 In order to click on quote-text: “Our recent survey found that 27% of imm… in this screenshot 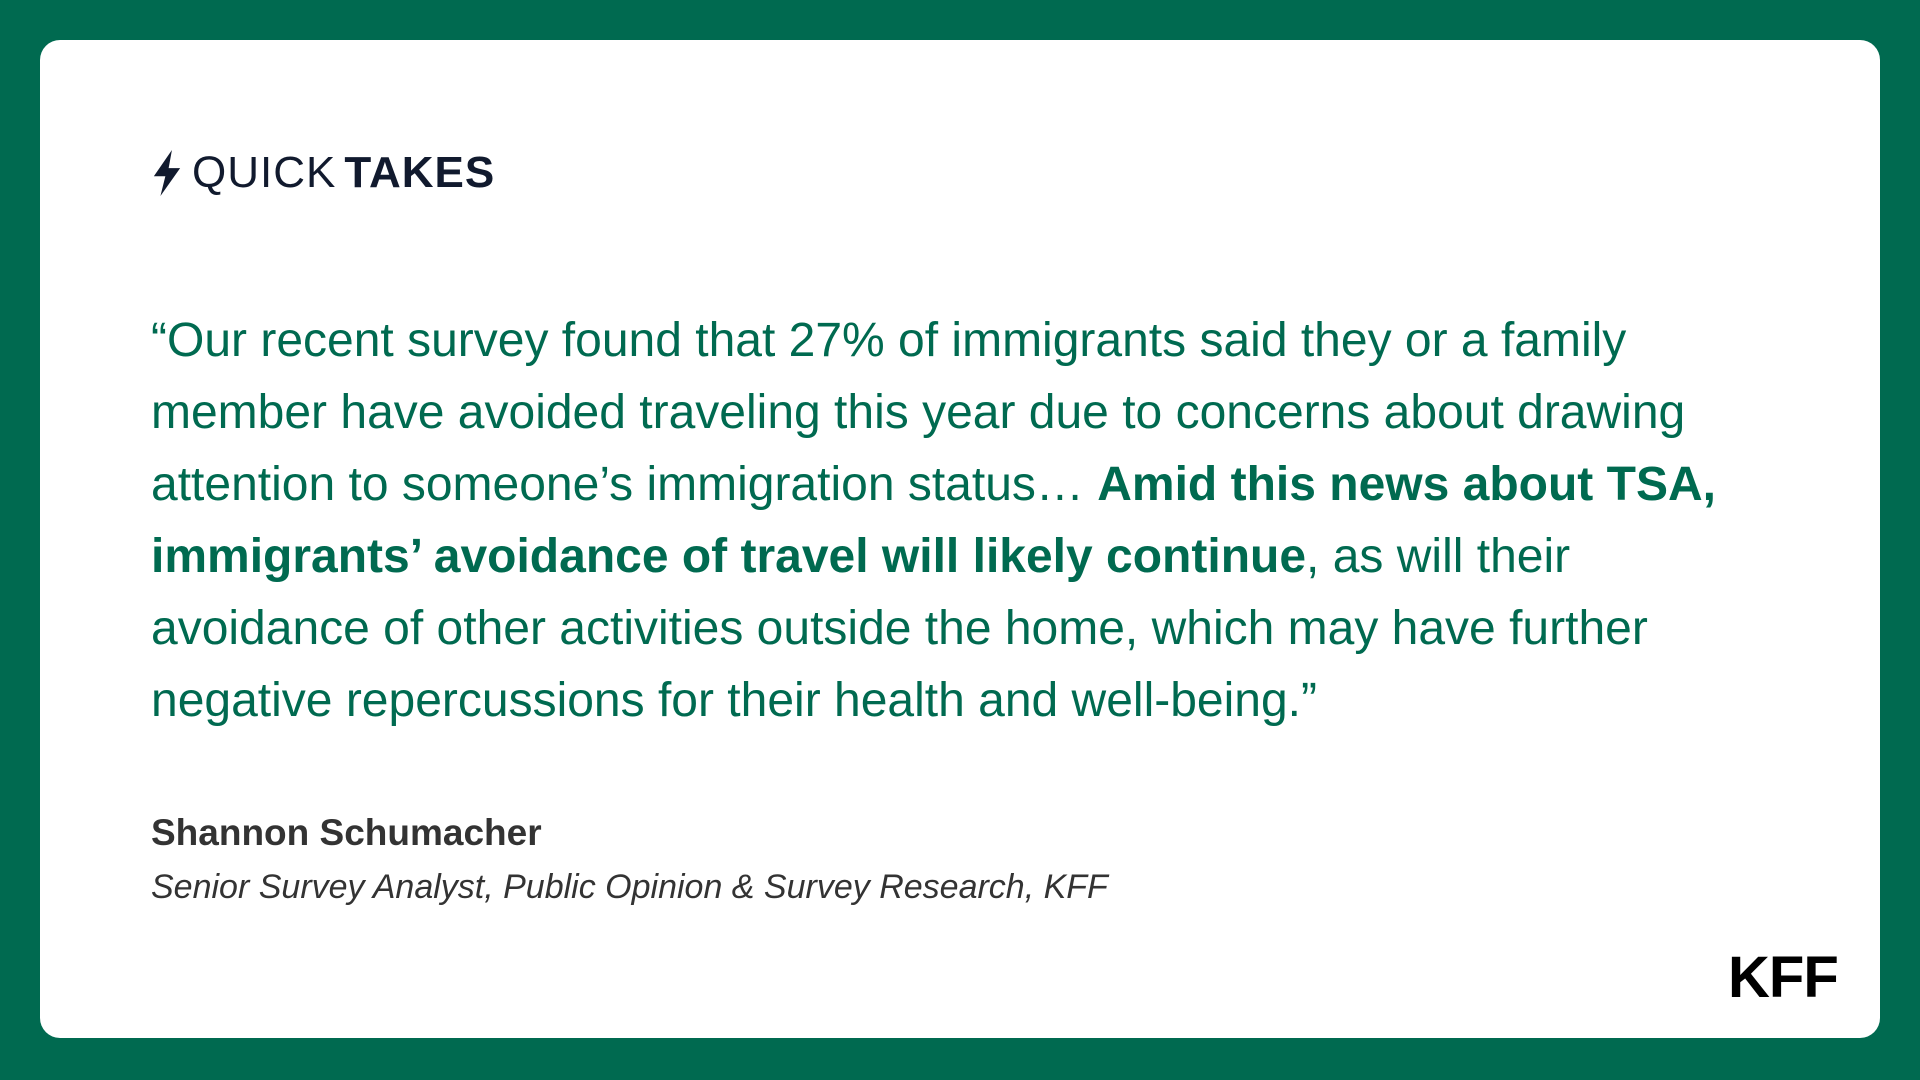, I will do `click(918, 412)`.